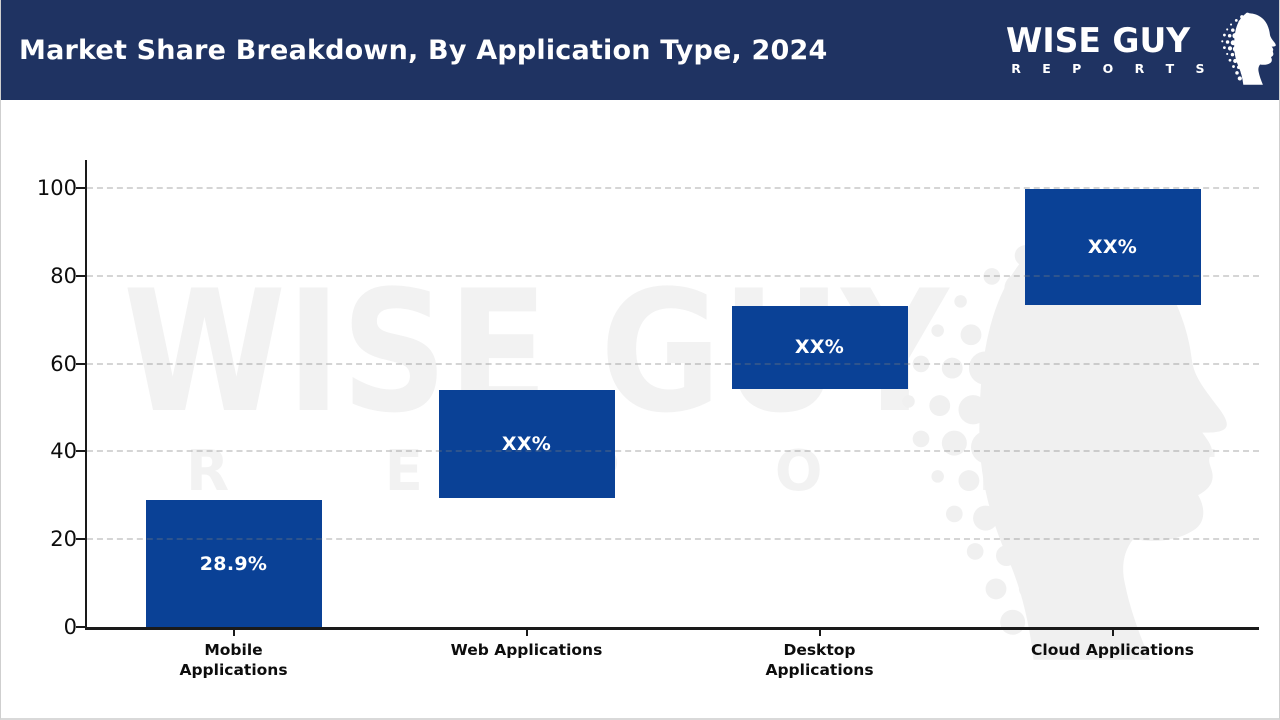  What do you see at coordinates (526, 633) in the screenshot?
I see `x-tick-mark-web-applications` at bounding box center [526, 633].